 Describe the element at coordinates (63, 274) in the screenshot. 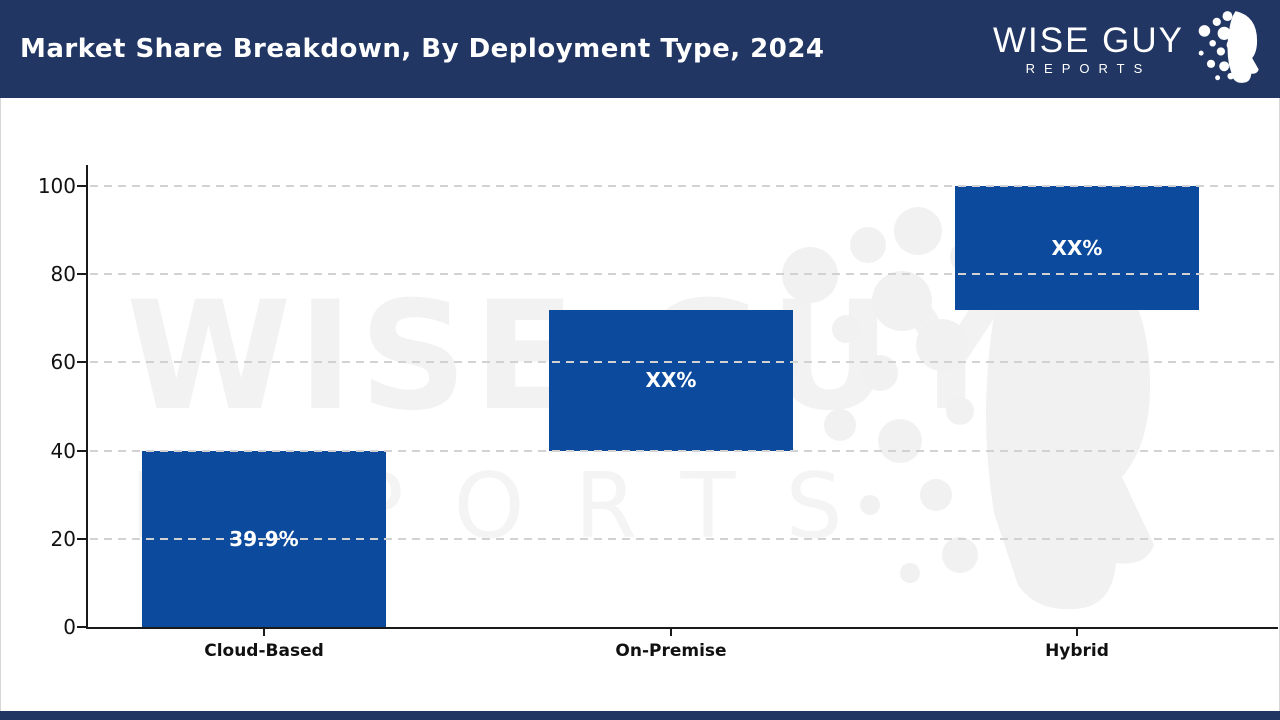

I see `y-tick-label-80: 80` at that location.